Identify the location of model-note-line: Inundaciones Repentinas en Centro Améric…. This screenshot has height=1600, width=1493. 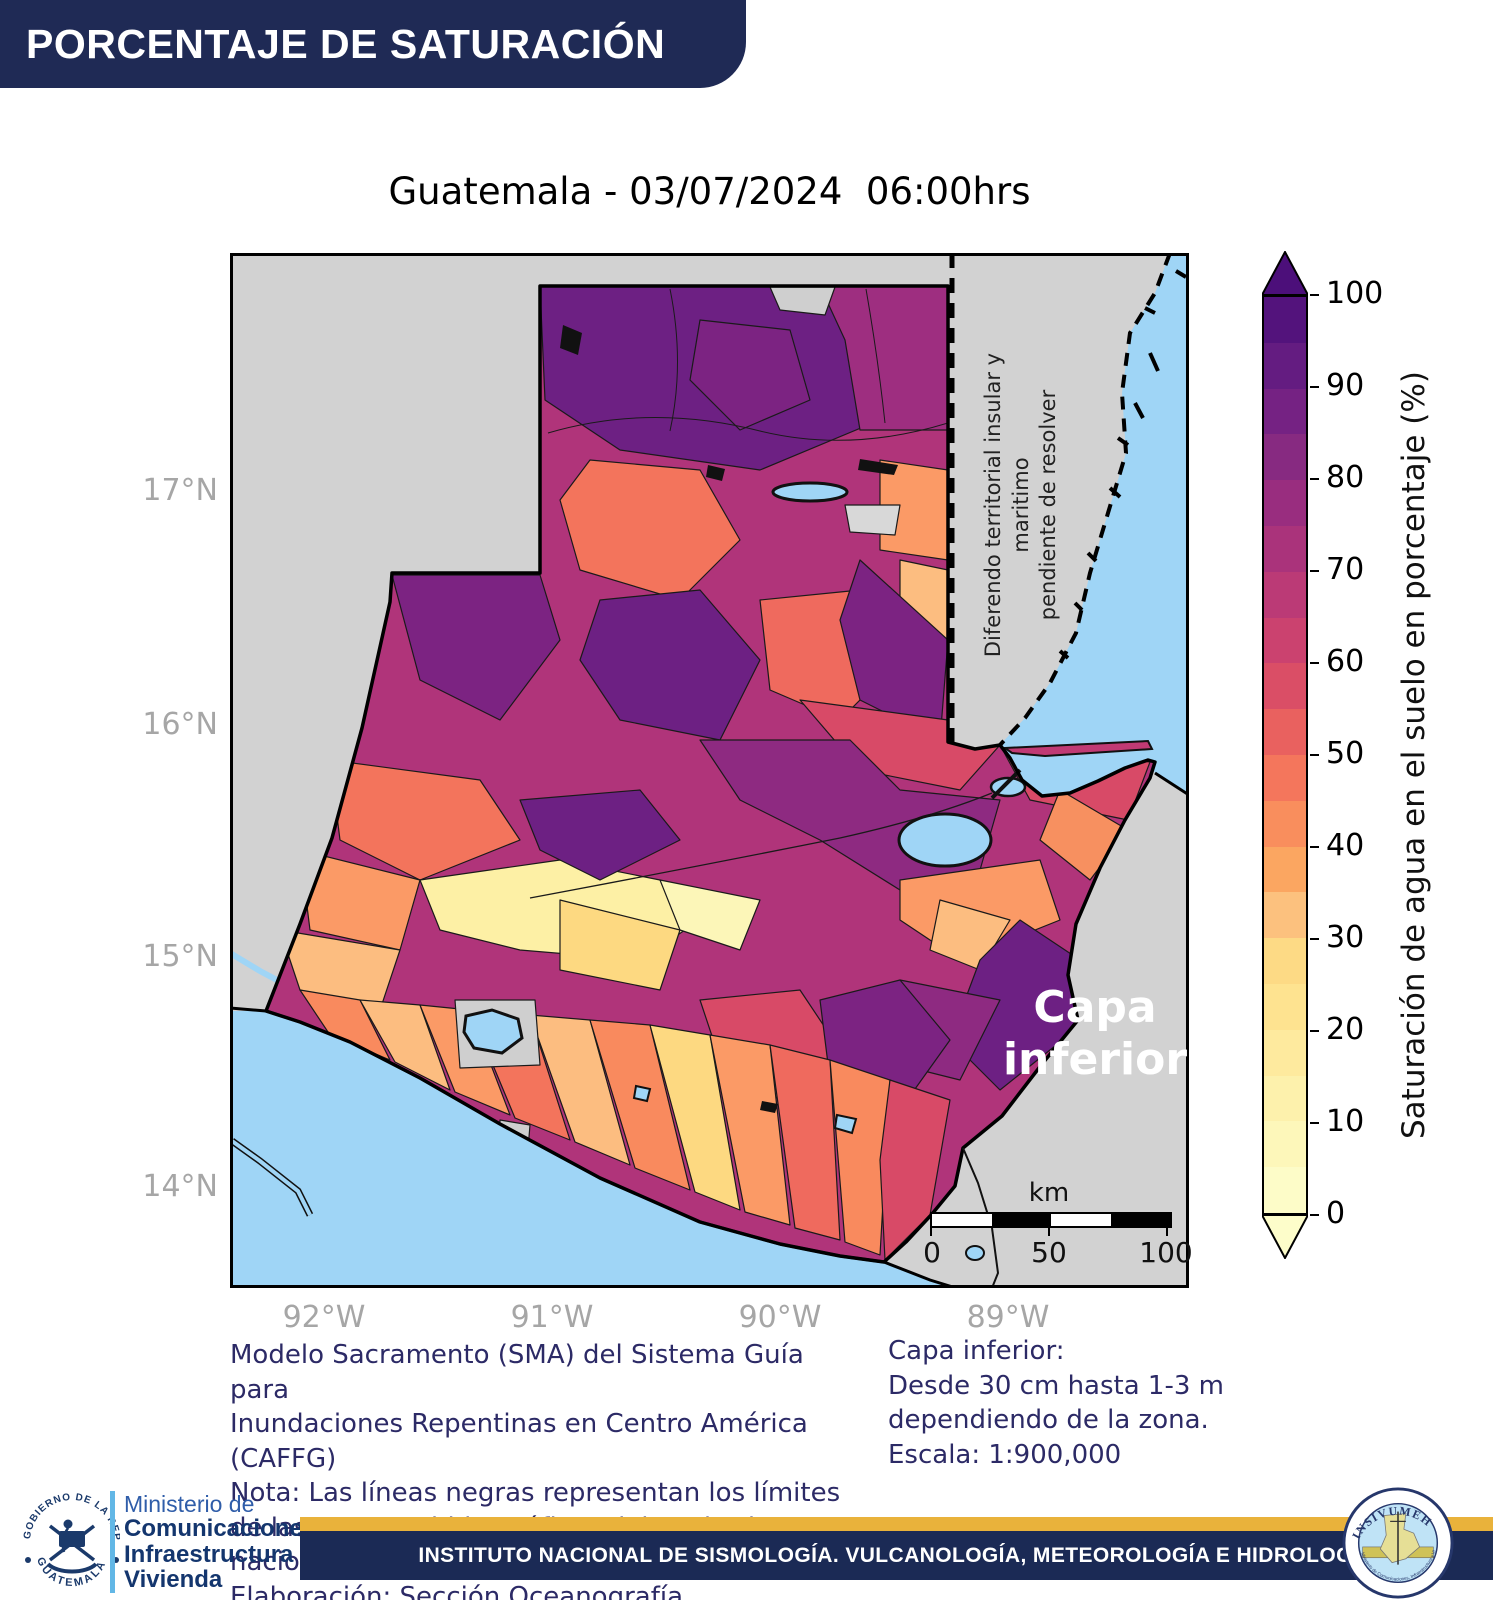
(519, 1441).